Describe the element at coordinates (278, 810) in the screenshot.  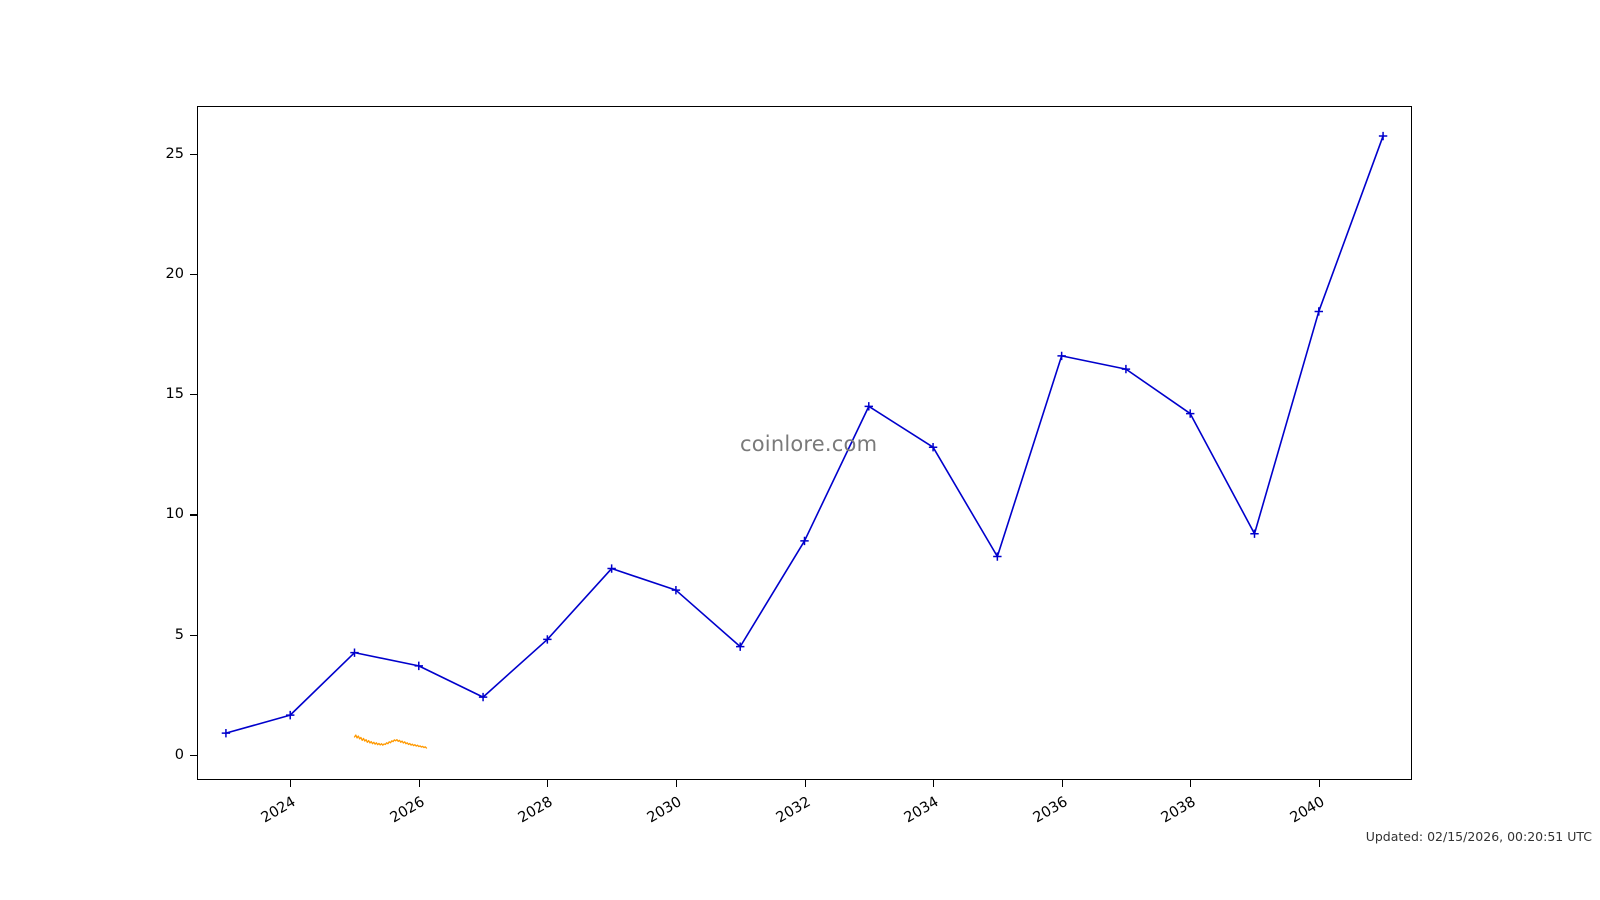
I see `x-tick-label: 2024` at that location.